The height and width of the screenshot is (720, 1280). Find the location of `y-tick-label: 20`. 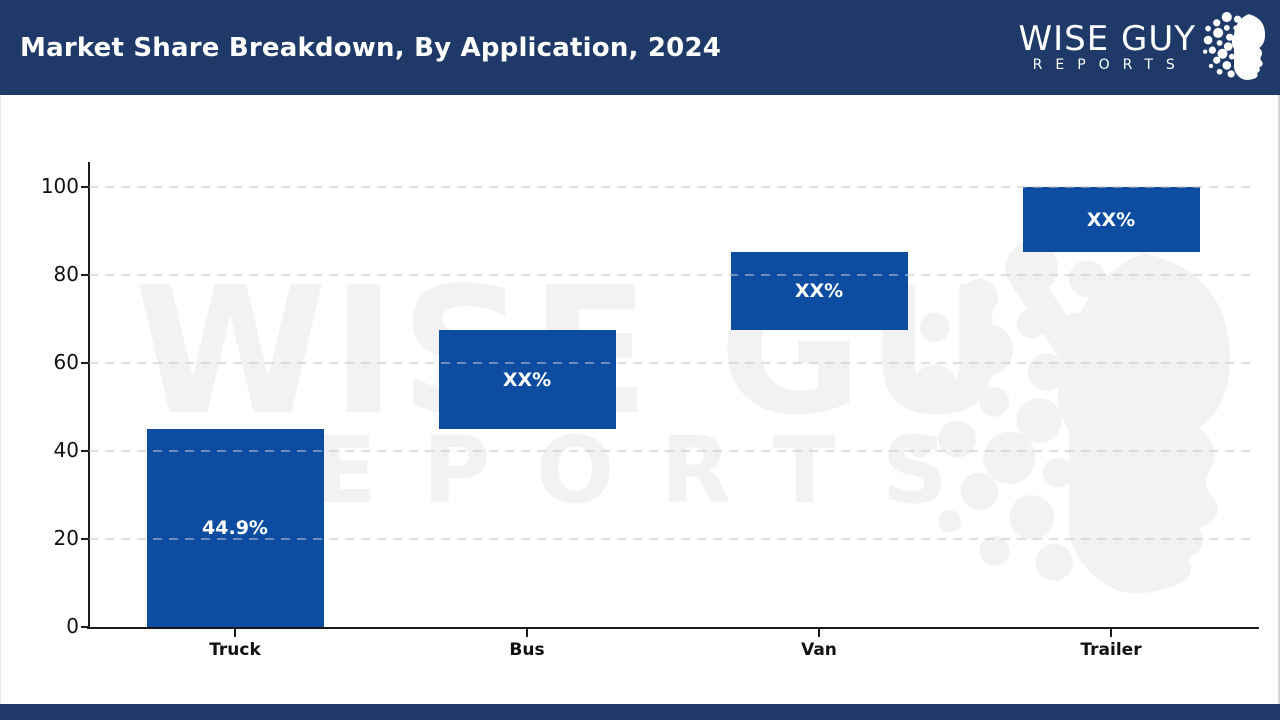

y-tick-label: 20 is located at coordinates (66, 538).